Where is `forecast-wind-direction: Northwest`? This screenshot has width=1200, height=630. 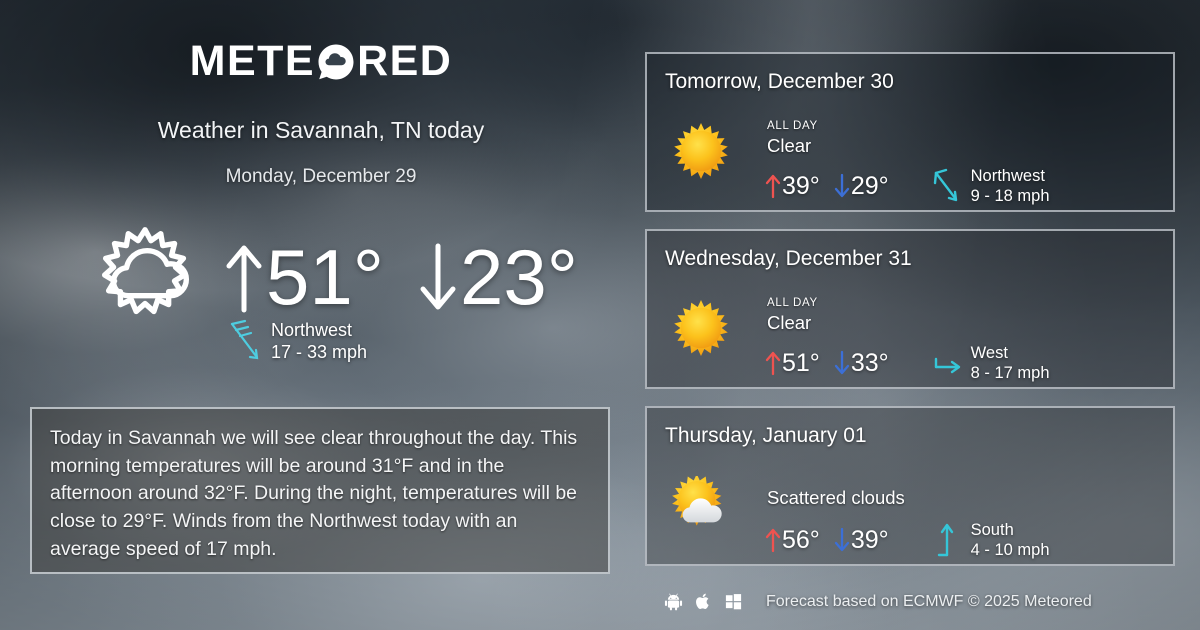 forecast-wind-direction: Northwest is located at coordinates (1007, 176).